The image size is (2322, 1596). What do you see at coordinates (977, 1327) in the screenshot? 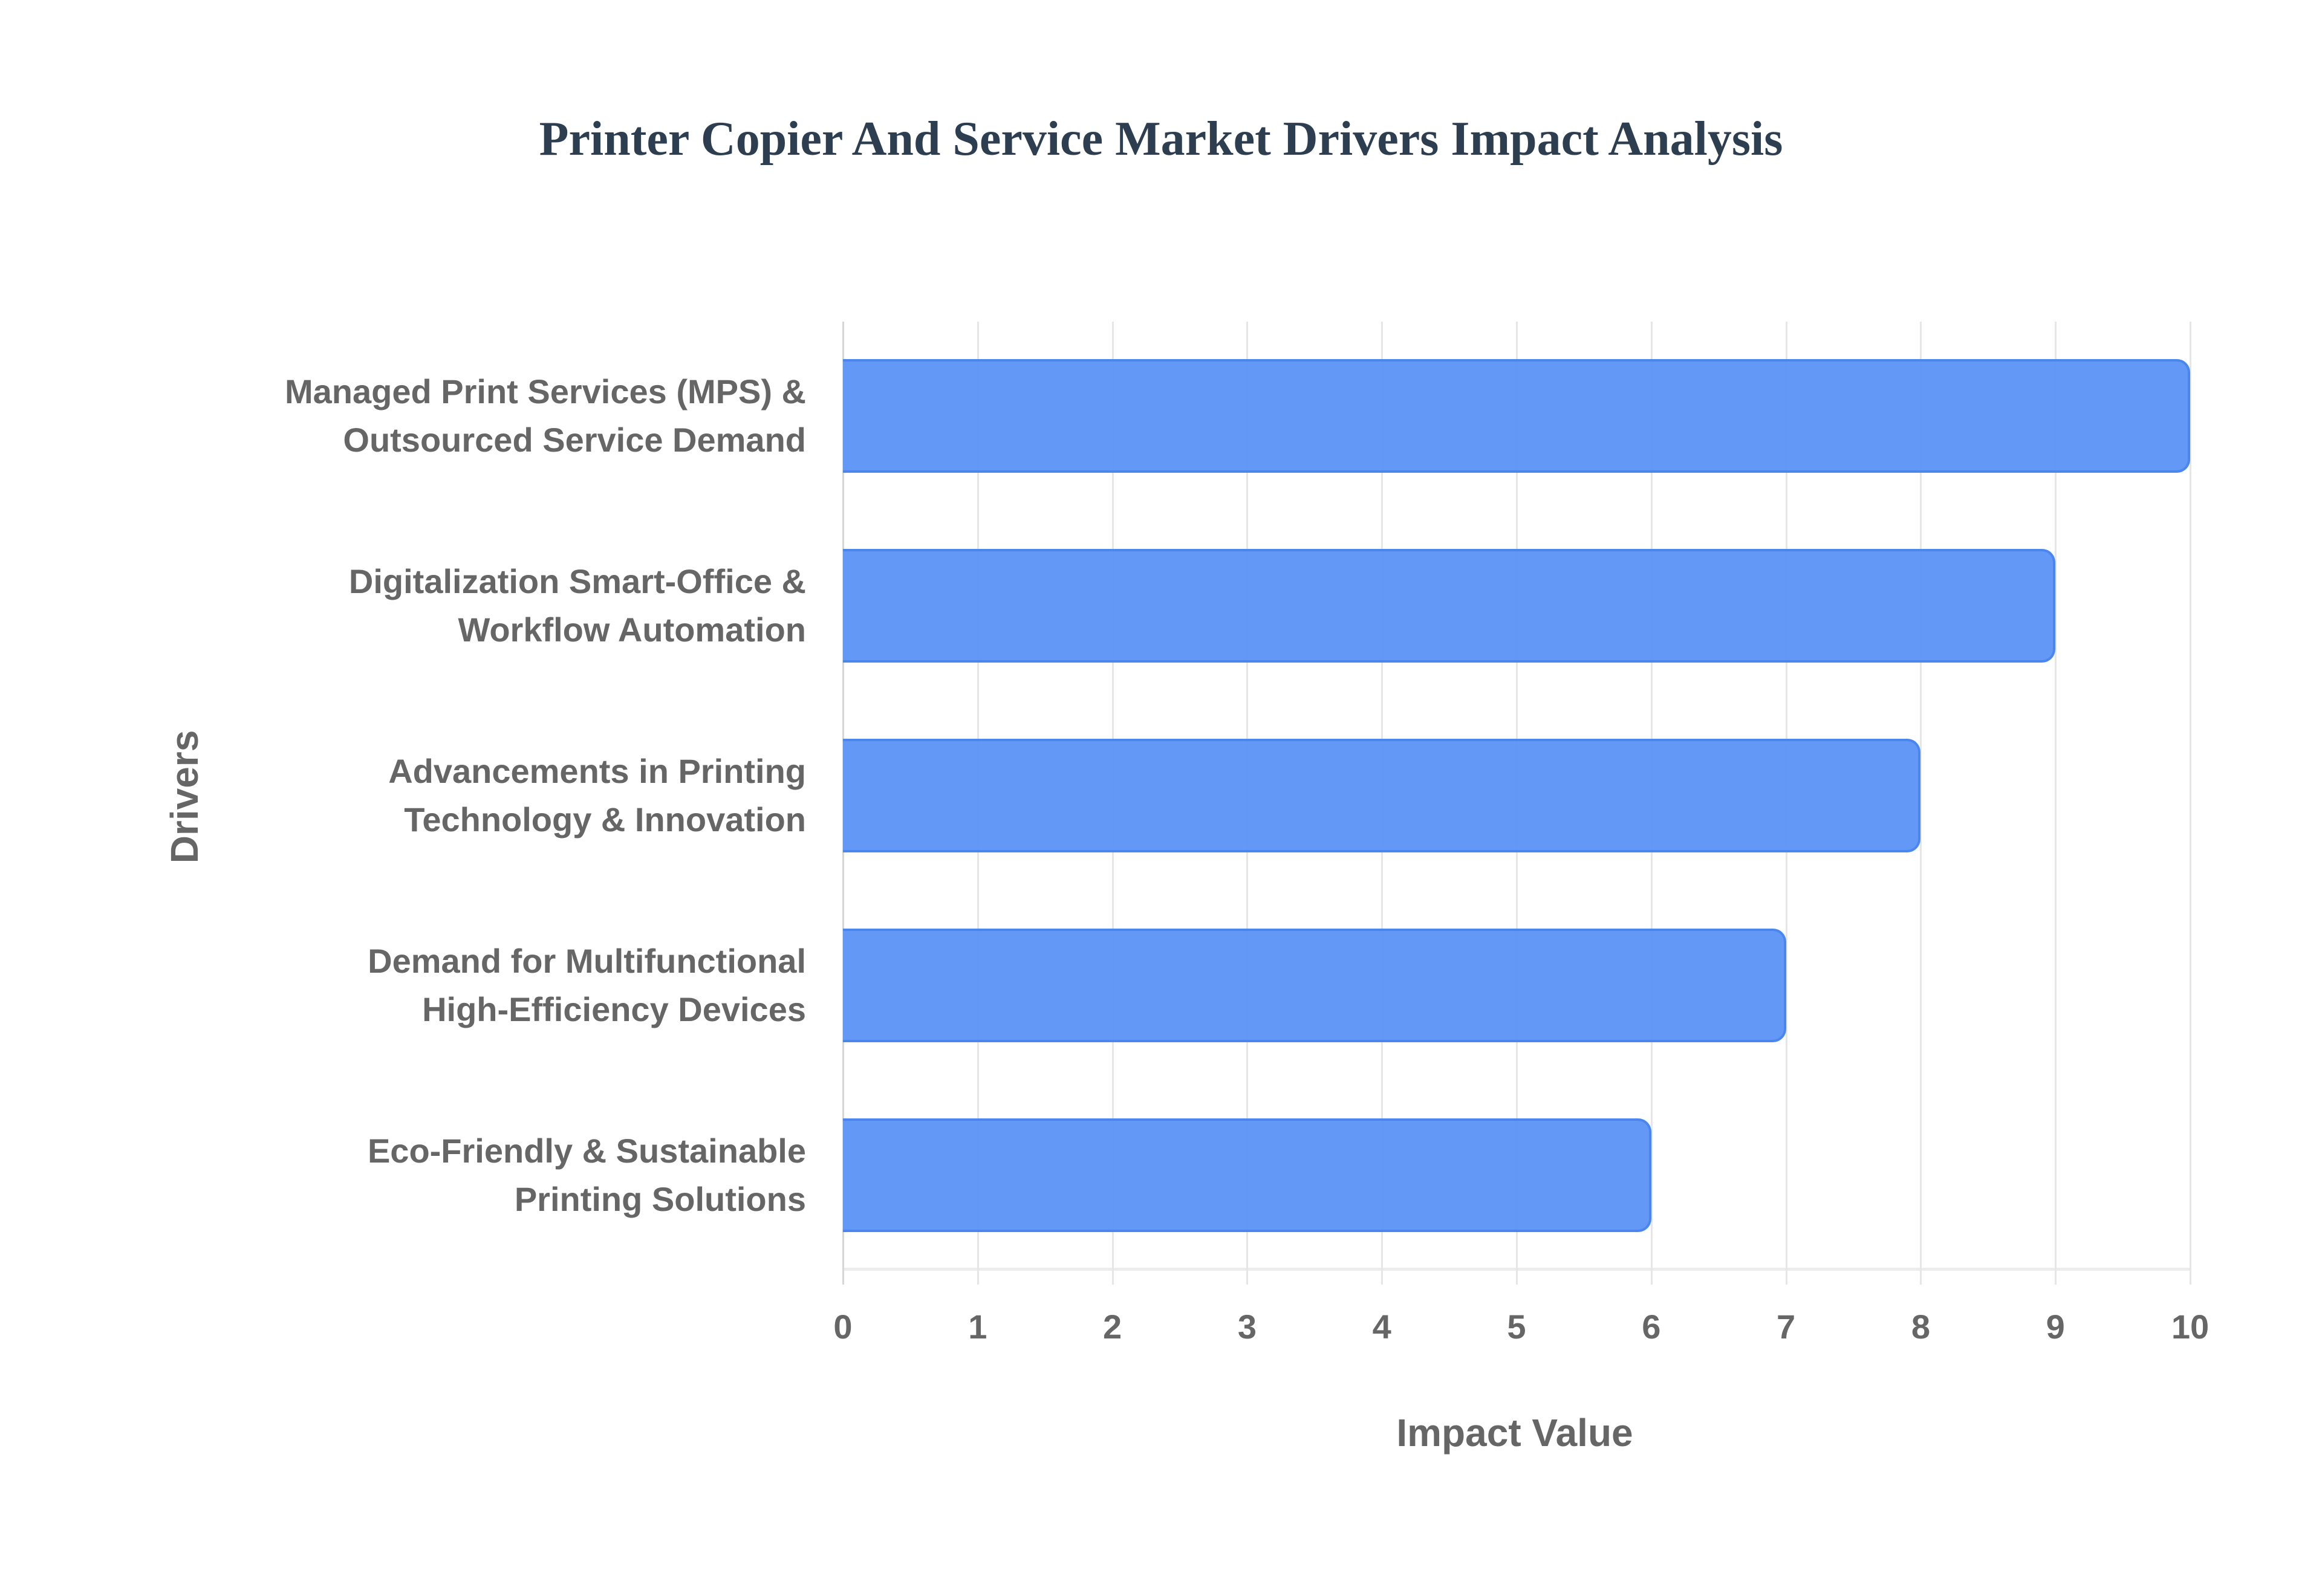
I see `x-tick-label: 1` at bounding box center [977, 1327].